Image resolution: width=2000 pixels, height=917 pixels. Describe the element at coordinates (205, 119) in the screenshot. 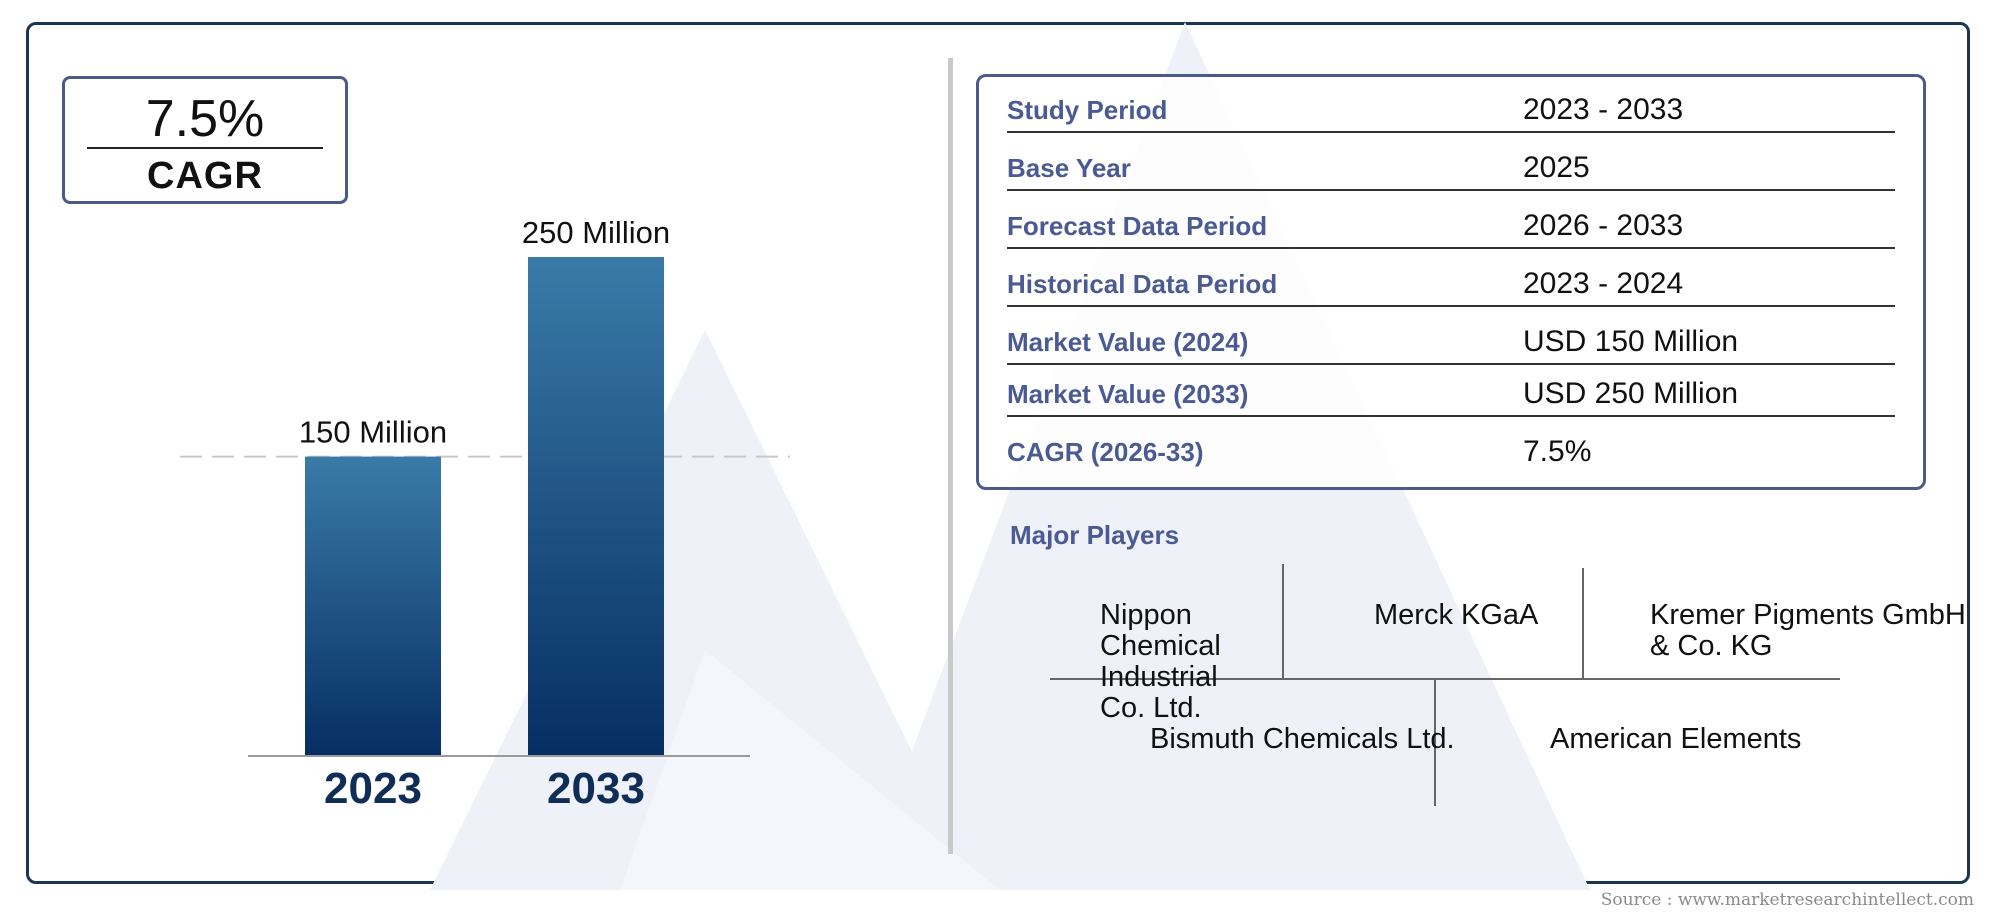

I see `cagr-value: 7.5%` at that location.